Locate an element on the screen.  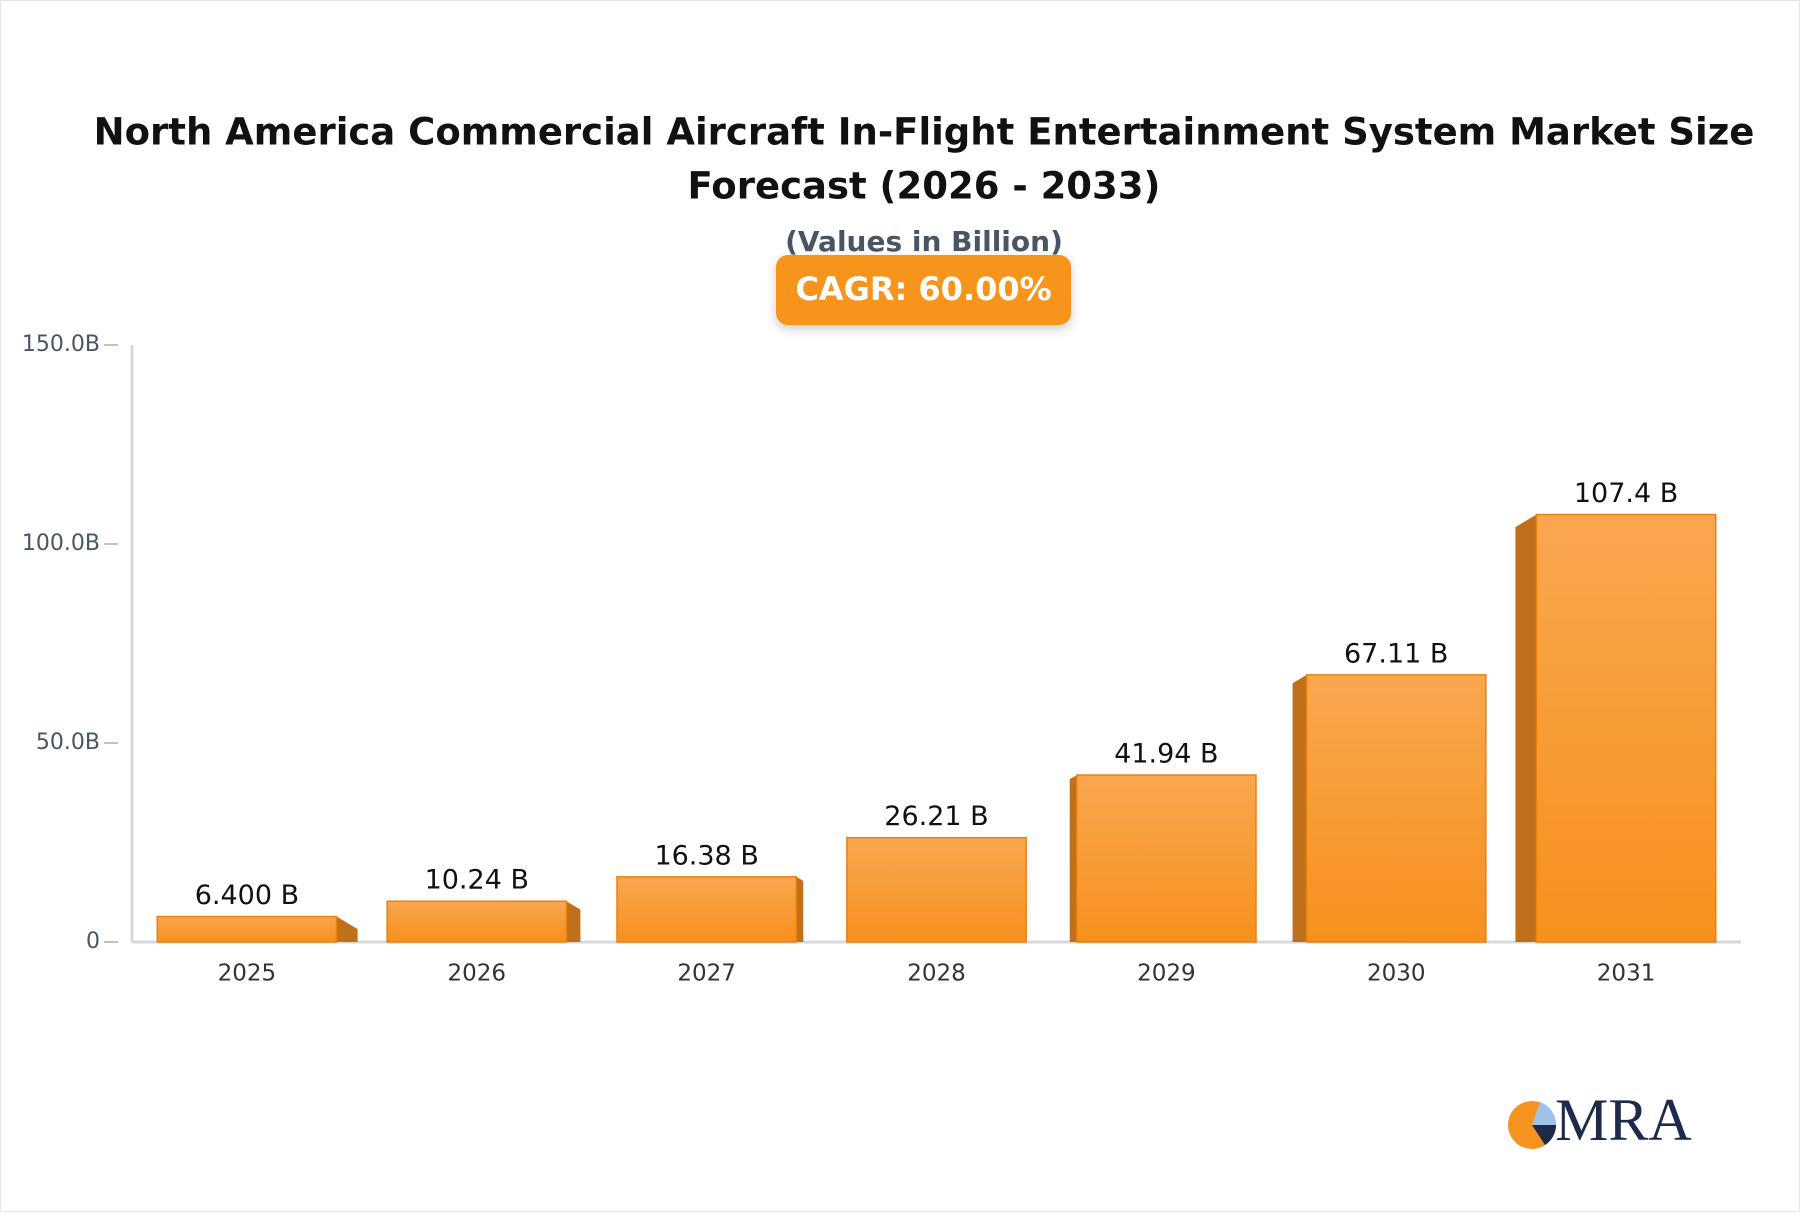
value-label: 107.4 B is located at coordinates (1626, 493).